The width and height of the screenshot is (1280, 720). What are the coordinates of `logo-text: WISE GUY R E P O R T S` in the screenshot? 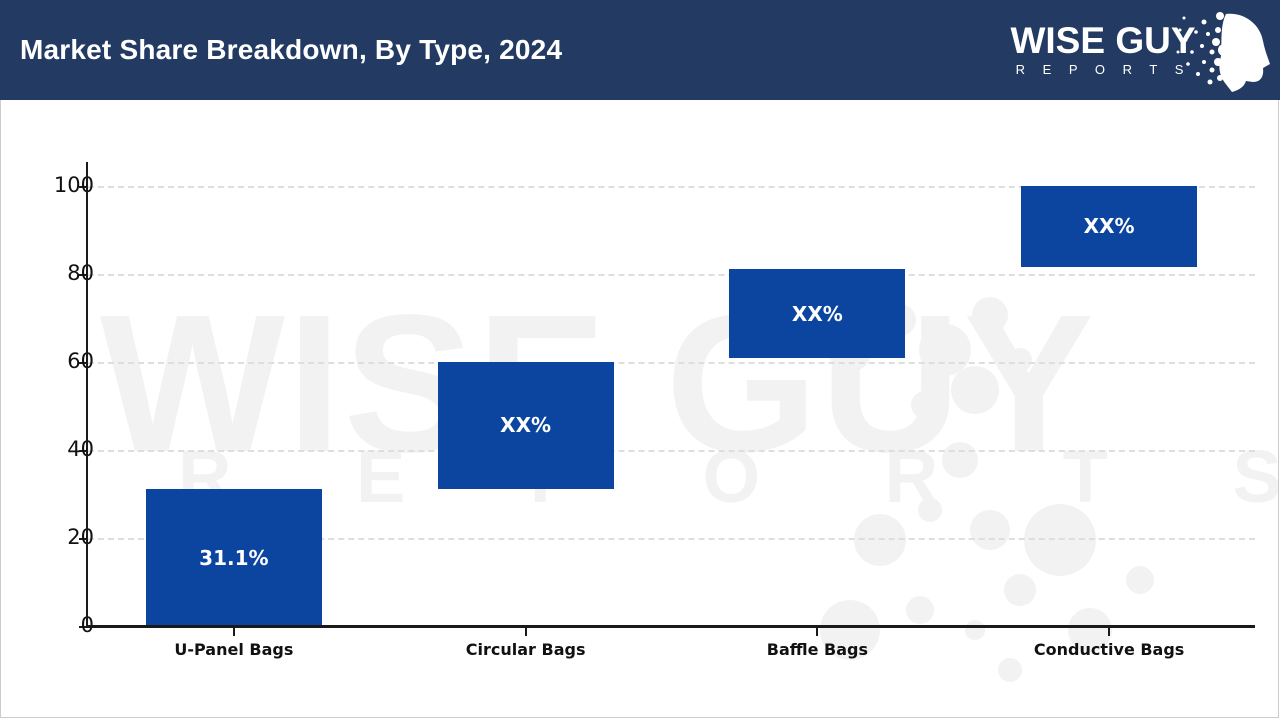 It's located at (1103, 49).